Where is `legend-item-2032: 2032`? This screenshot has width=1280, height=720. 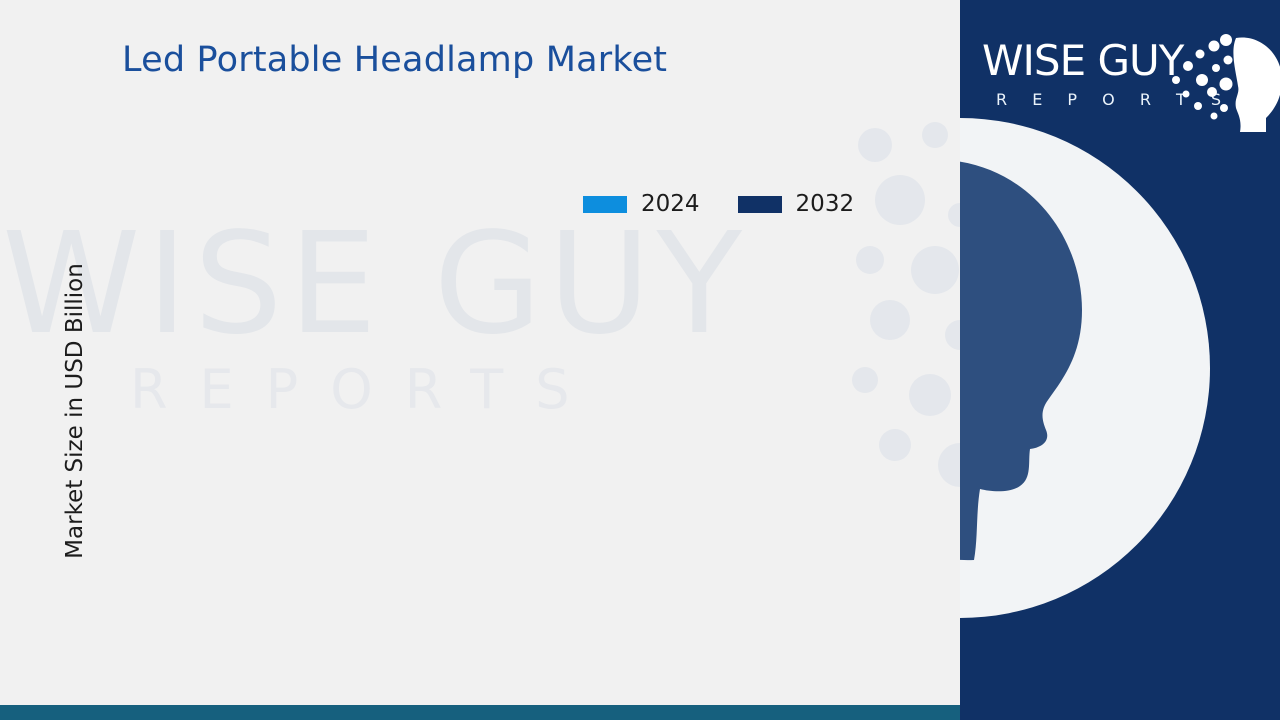
legend-item-2032: 2032 is located at coordinates (796, 204).